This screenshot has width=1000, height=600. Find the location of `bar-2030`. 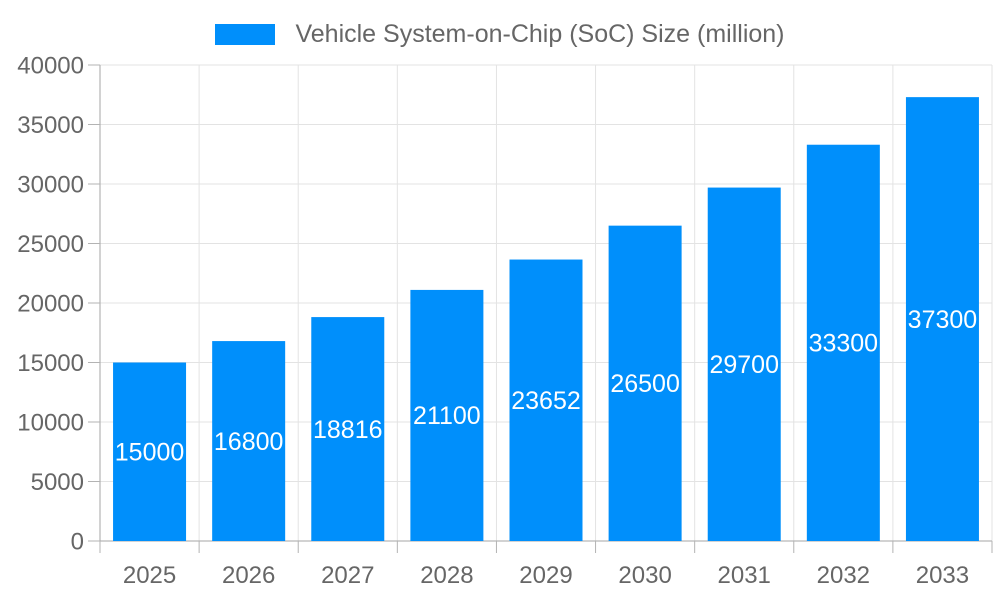

bar-2030 is located at coordinates (645, 383).